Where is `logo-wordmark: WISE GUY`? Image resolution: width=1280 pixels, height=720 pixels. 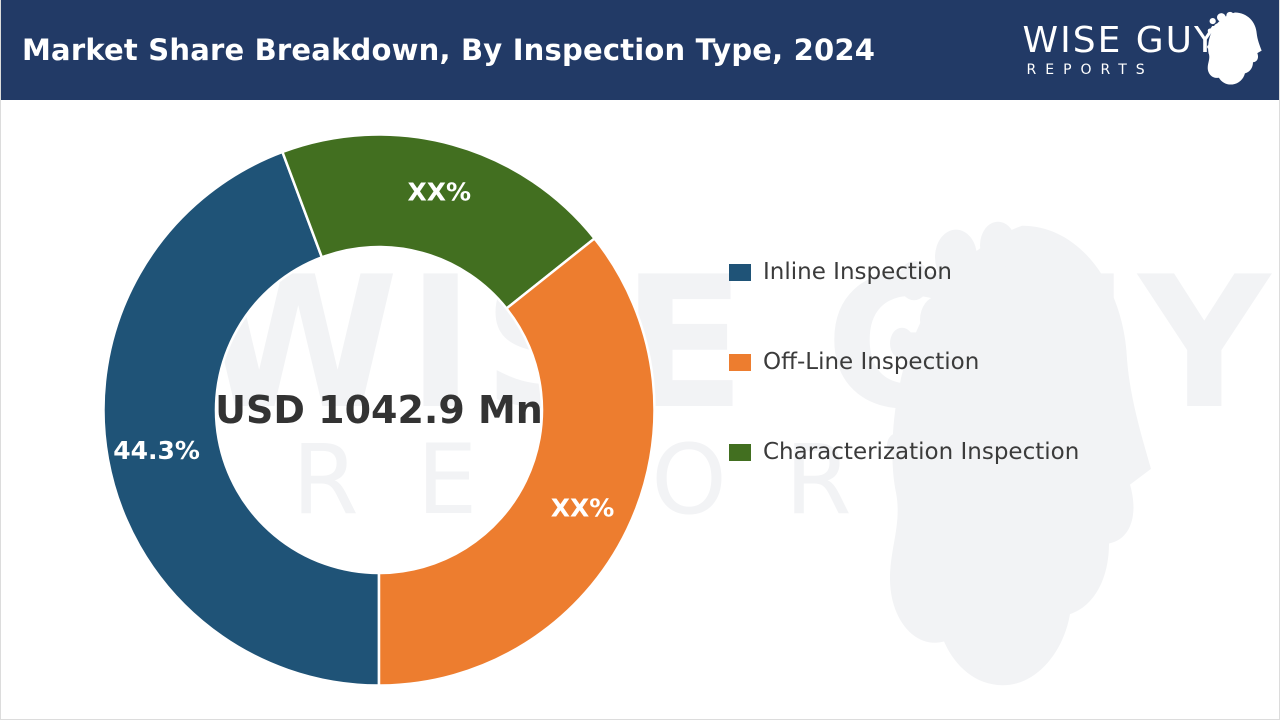
logo-wordmark: WISE GUY is located at coordinates (1120, 40).